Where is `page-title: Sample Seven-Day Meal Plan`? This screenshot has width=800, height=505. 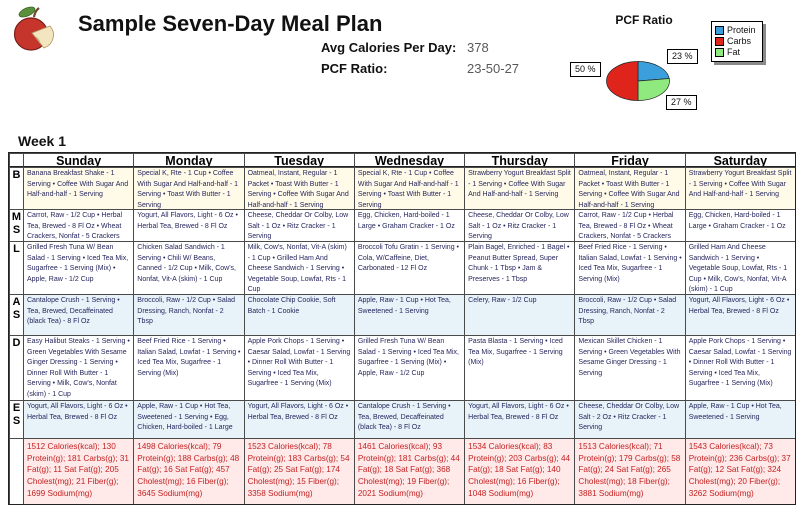 page-title: Sample Seven-Day Meal Plan is located at coordinates (230, 23).